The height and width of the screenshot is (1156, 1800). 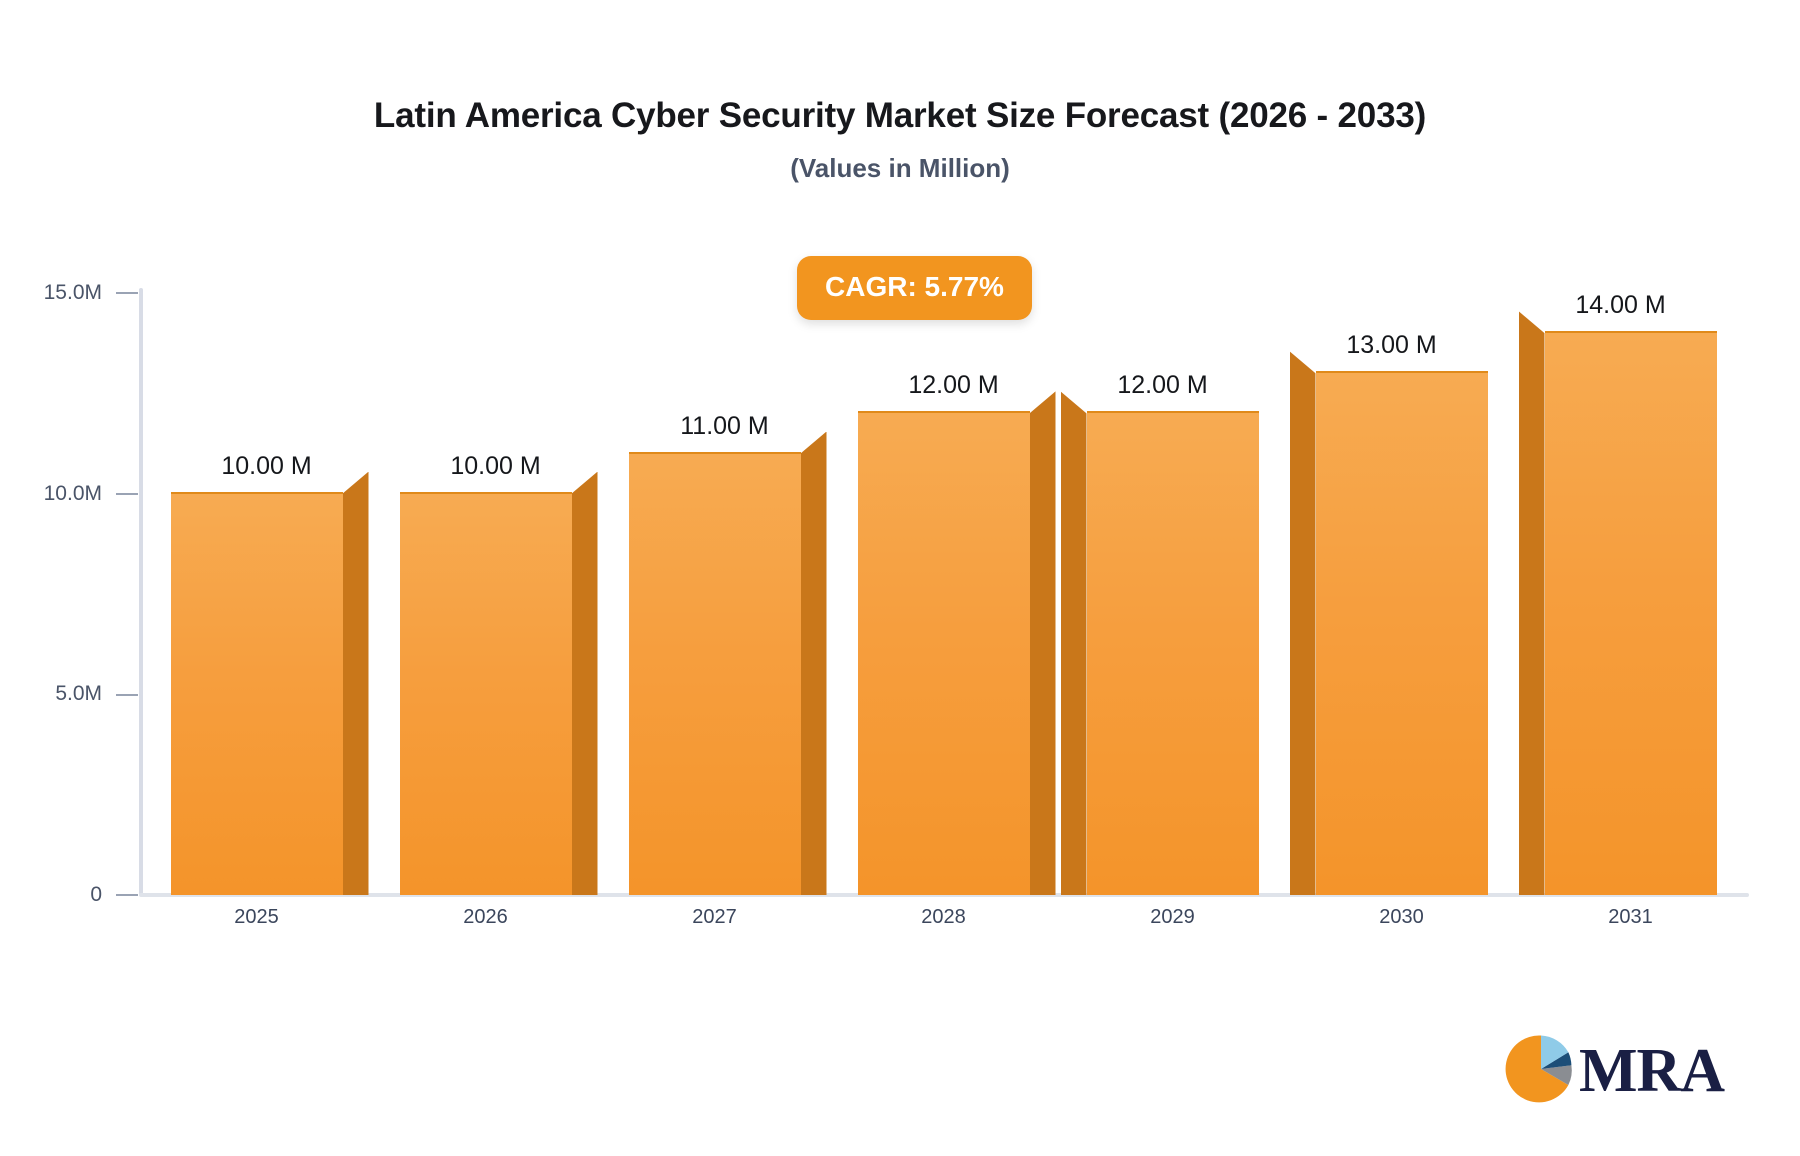 What do you see at coordinates (1630, 917) in the screenshot?
I see `x-axis-label-2031: 2031` at bounding box center [1630, 917].